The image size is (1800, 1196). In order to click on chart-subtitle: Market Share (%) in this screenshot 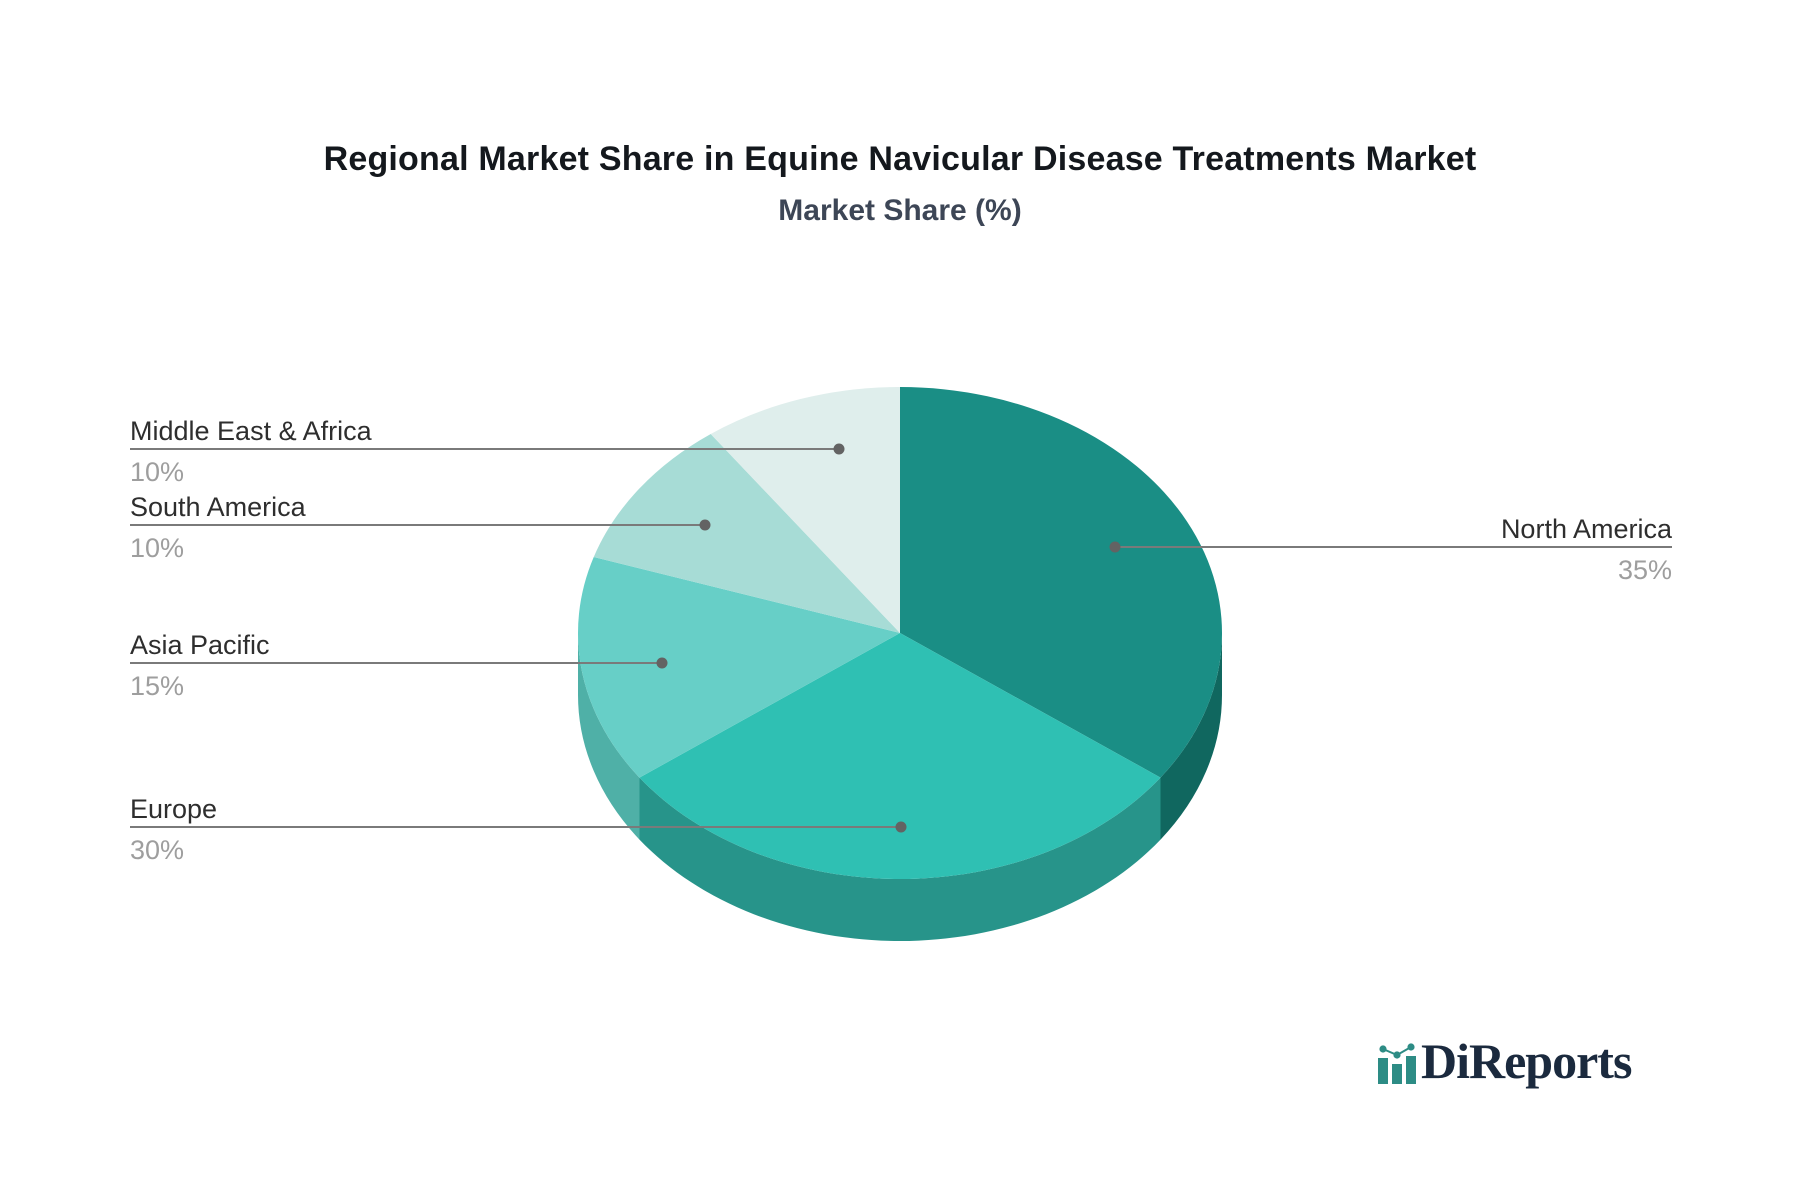, I will do `click(900, 210)`.